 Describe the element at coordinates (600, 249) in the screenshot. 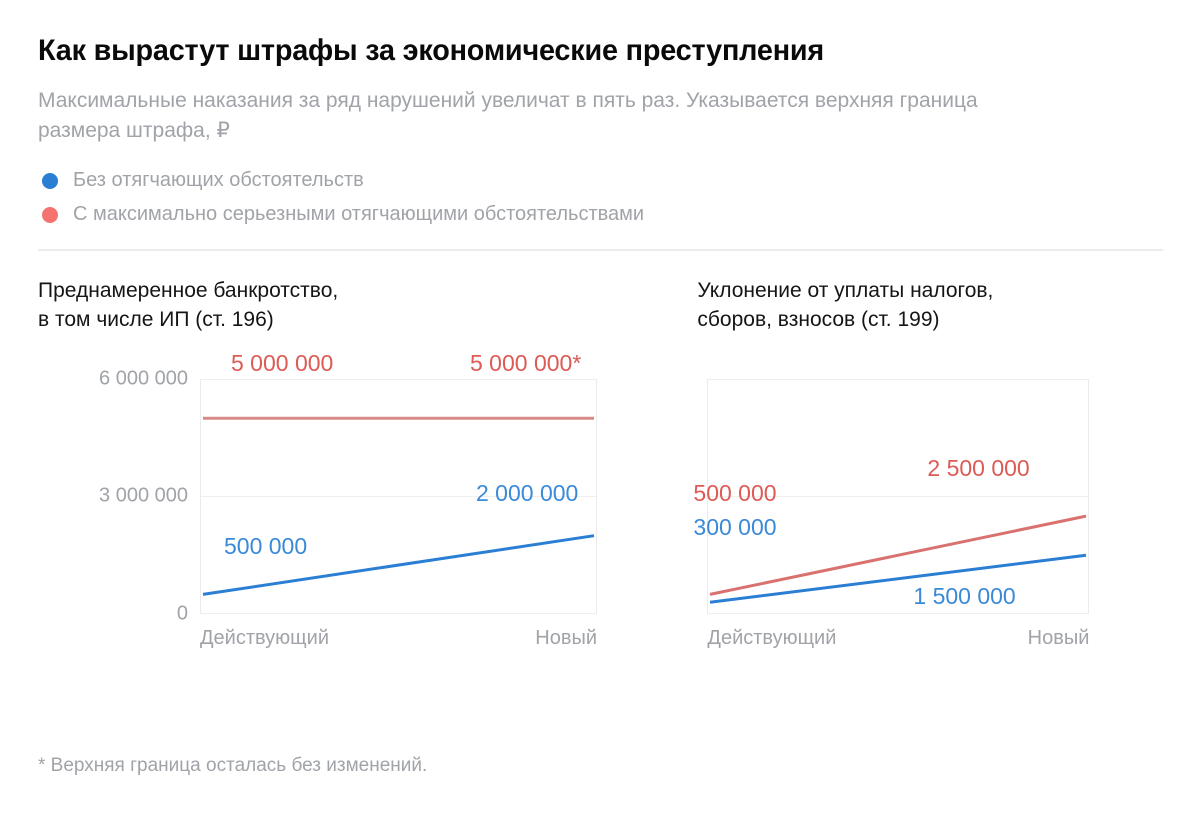

I see `section-divider` at that location.